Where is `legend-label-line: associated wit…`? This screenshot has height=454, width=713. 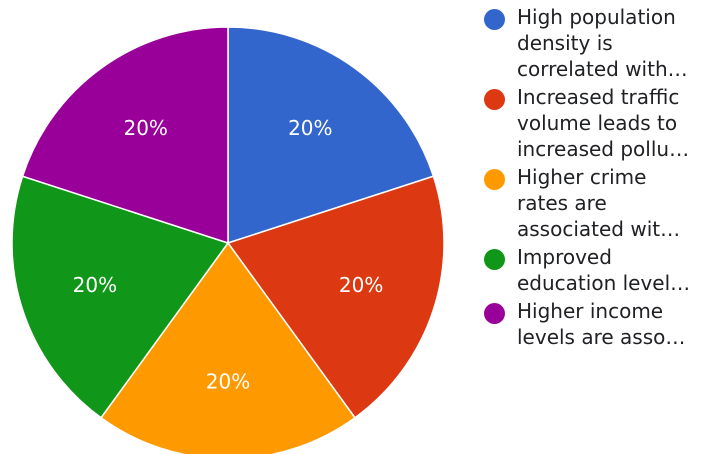 legend-label-line: associated wit… is located at coordinates (599, 229).